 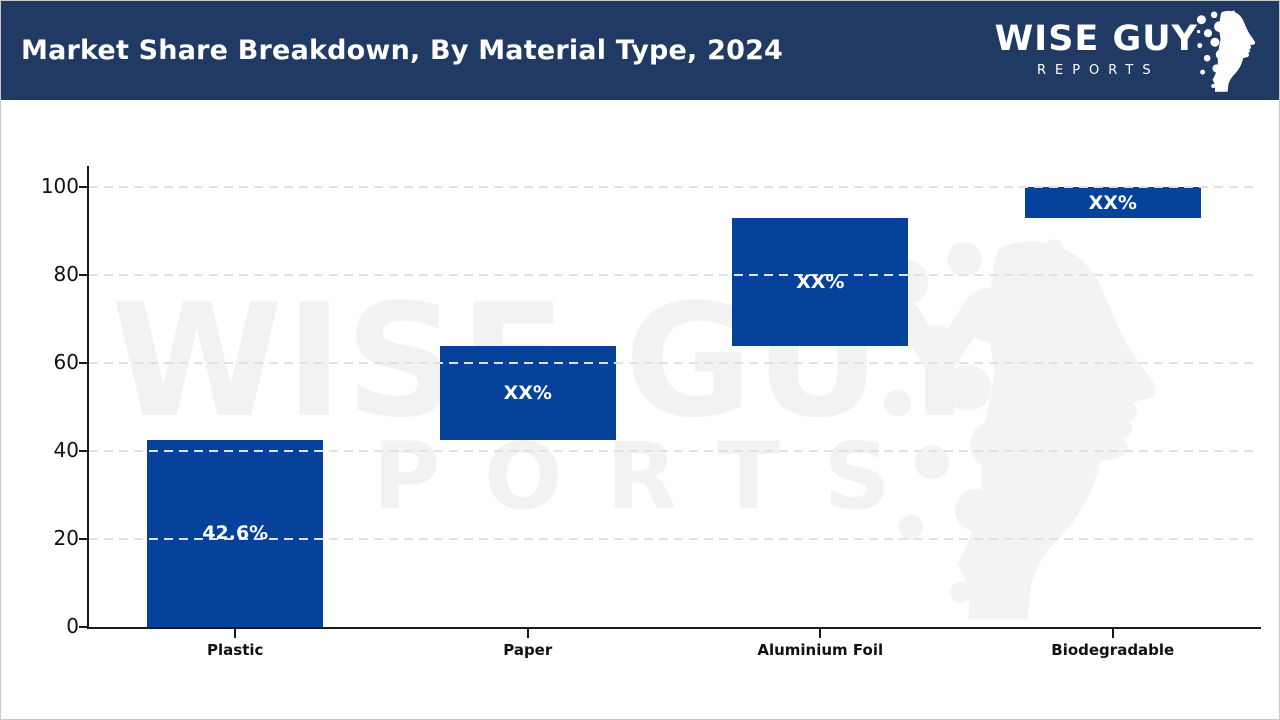 I want to click on bar-paper, so click(x=527, y=392).